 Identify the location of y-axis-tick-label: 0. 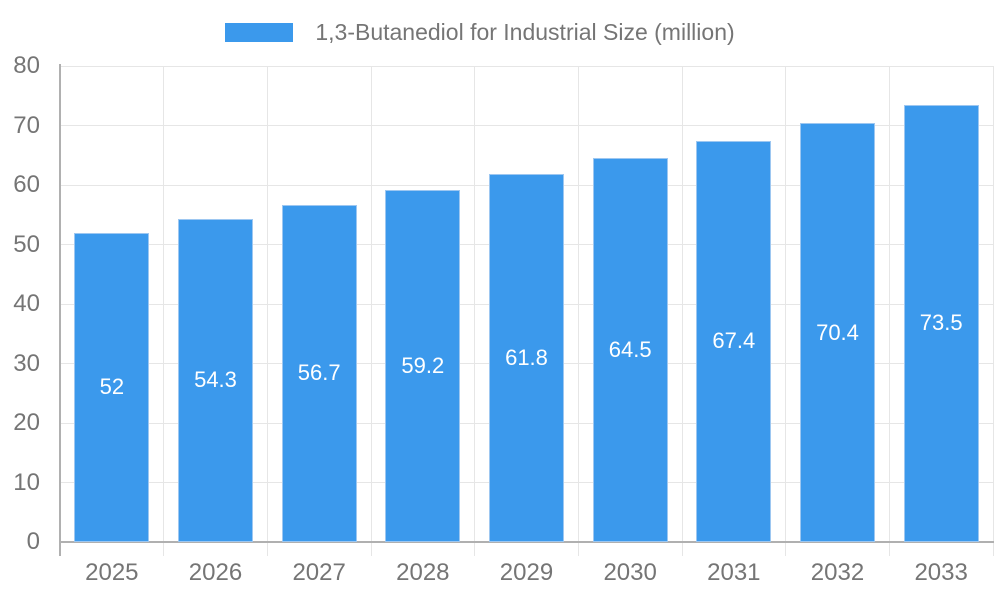
(33, 541).